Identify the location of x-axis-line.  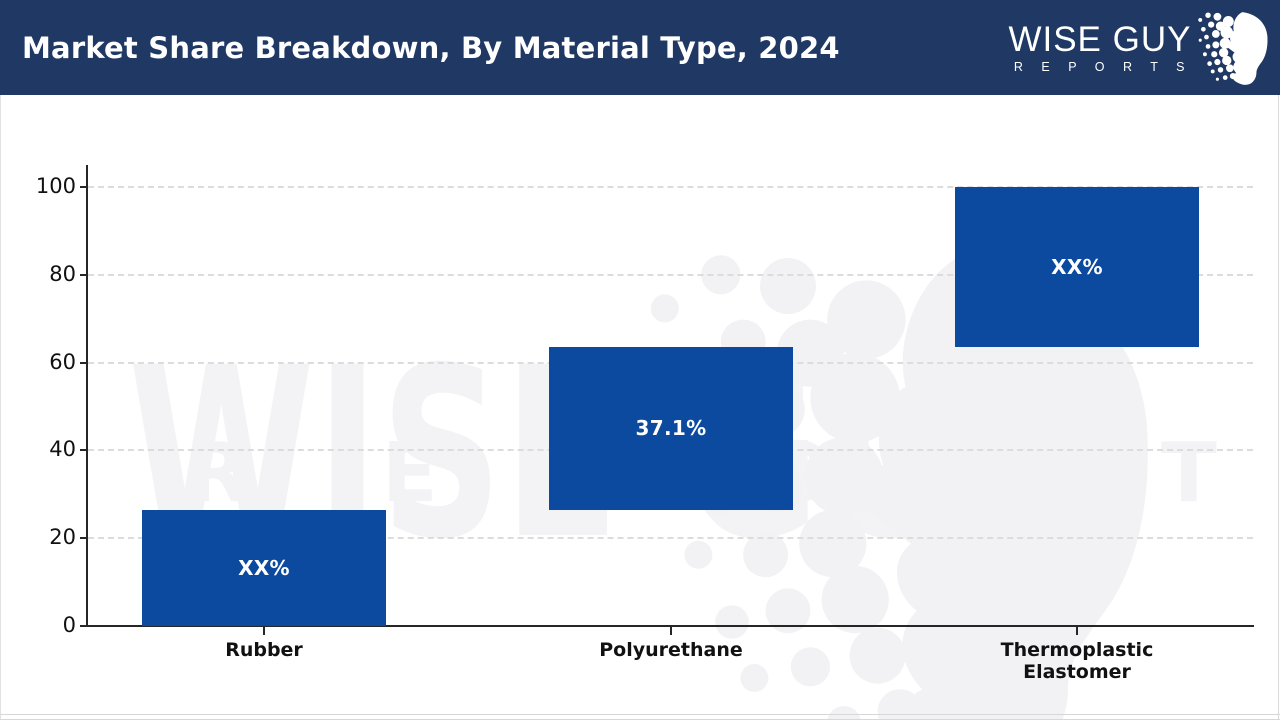
(670, 626).